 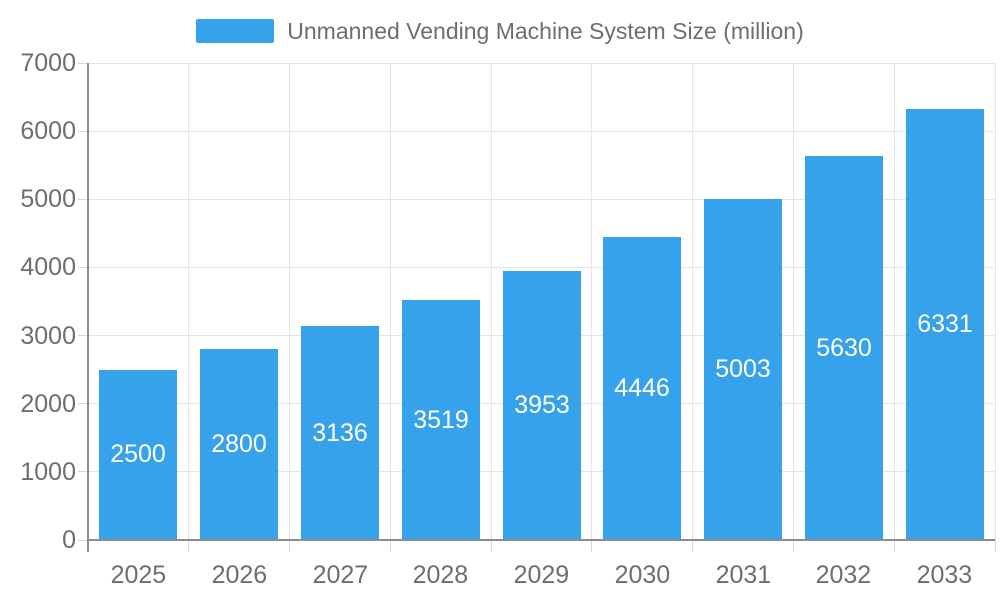 I want to click on bar-2027: 3136, so click(x=340, y=433).